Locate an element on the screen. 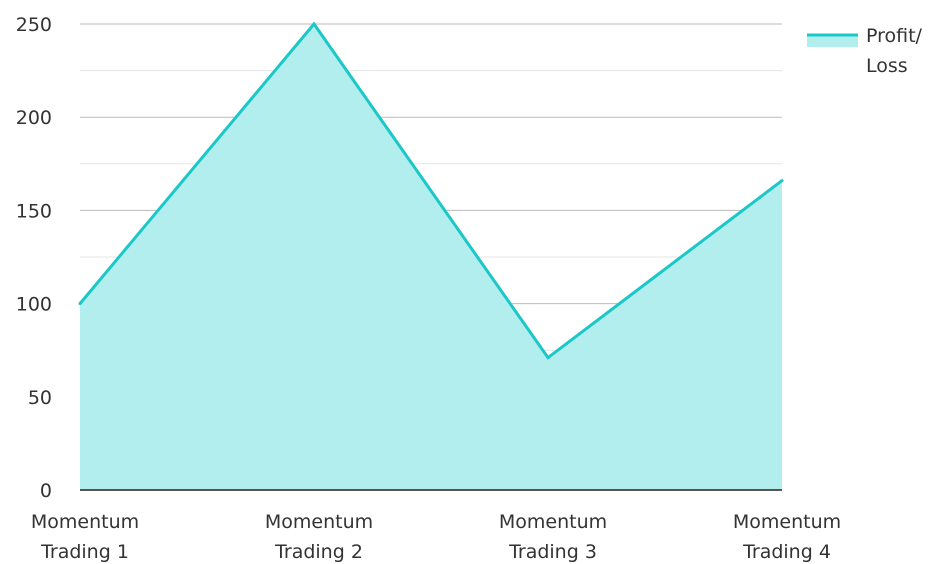  x-tick-label: Momentum Trading 4 is located at coordinates (787, 537).